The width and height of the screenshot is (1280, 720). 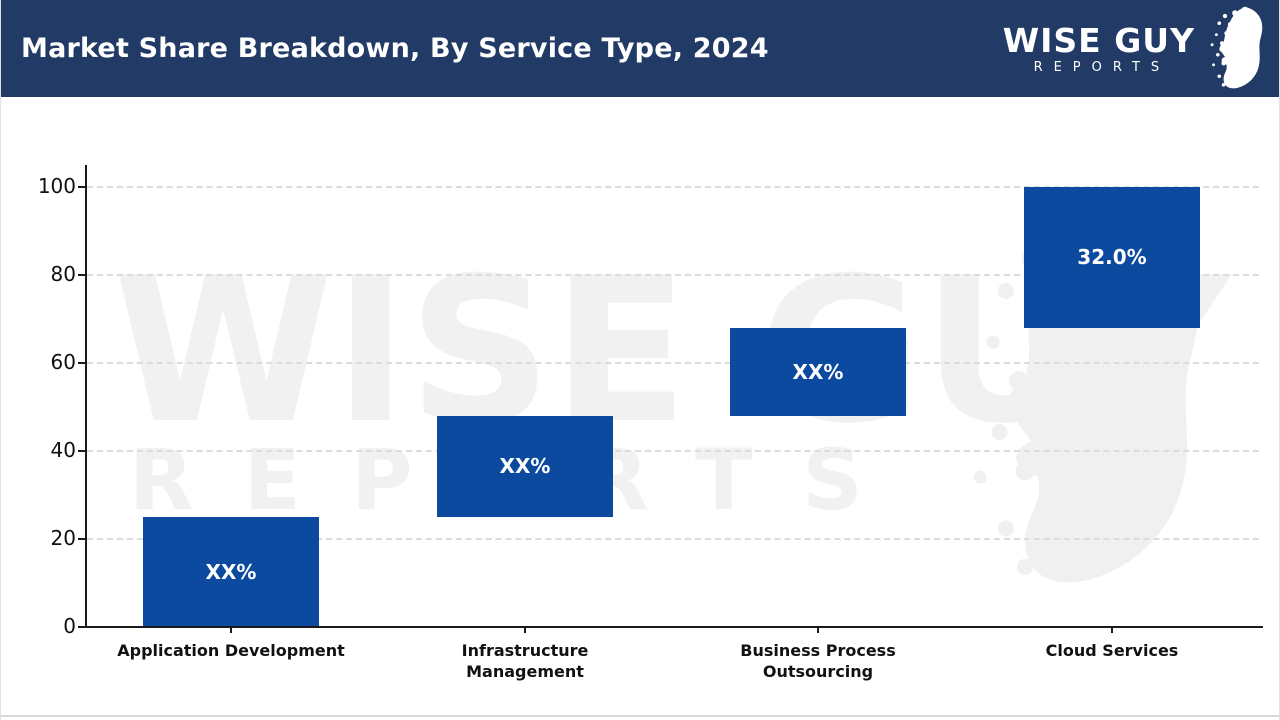 I want to click on x-tick-mark-application-development, so click(x=231, y=630).